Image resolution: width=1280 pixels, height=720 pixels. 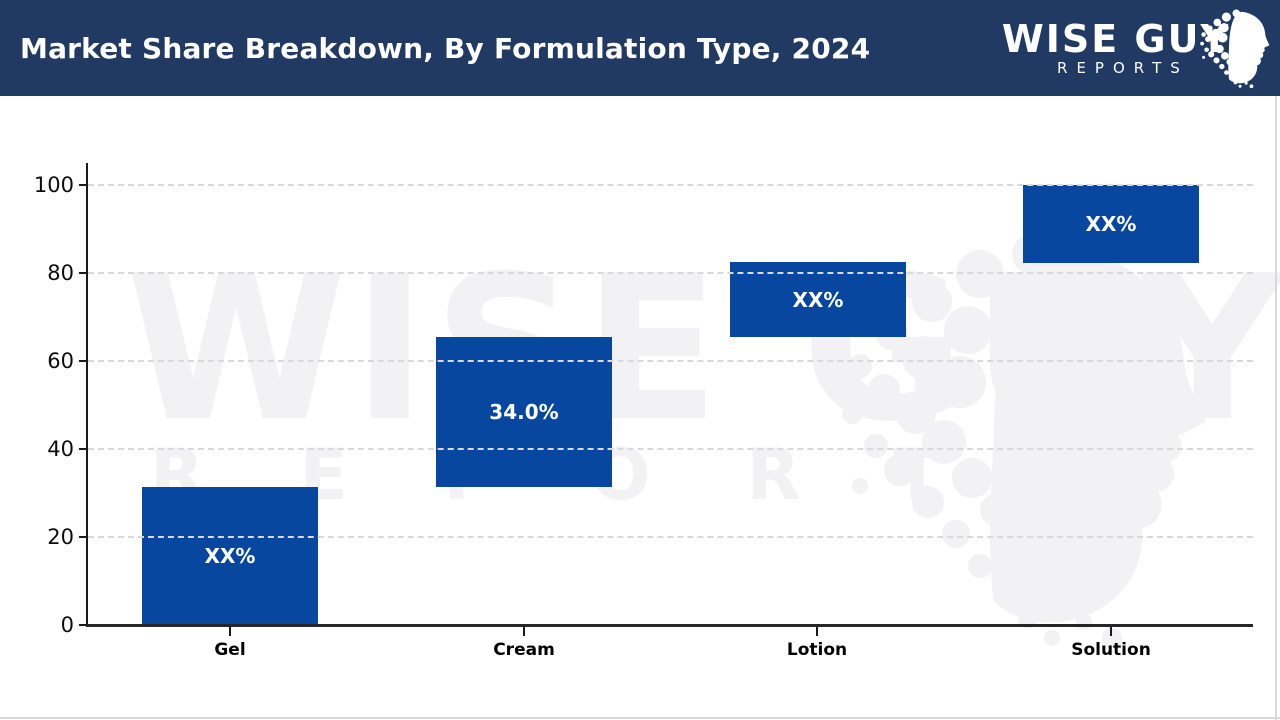 I want to click on bar-solution: XX%, so click(x=1111, y=224).